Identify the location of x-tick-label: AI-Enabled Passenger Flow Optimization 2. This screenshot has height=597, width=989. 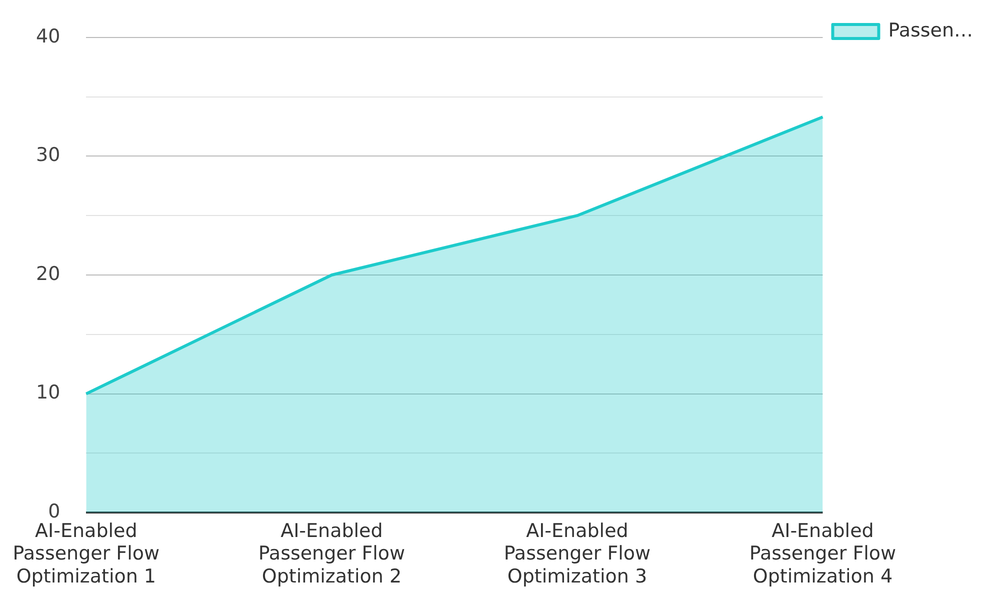
(332, 554).